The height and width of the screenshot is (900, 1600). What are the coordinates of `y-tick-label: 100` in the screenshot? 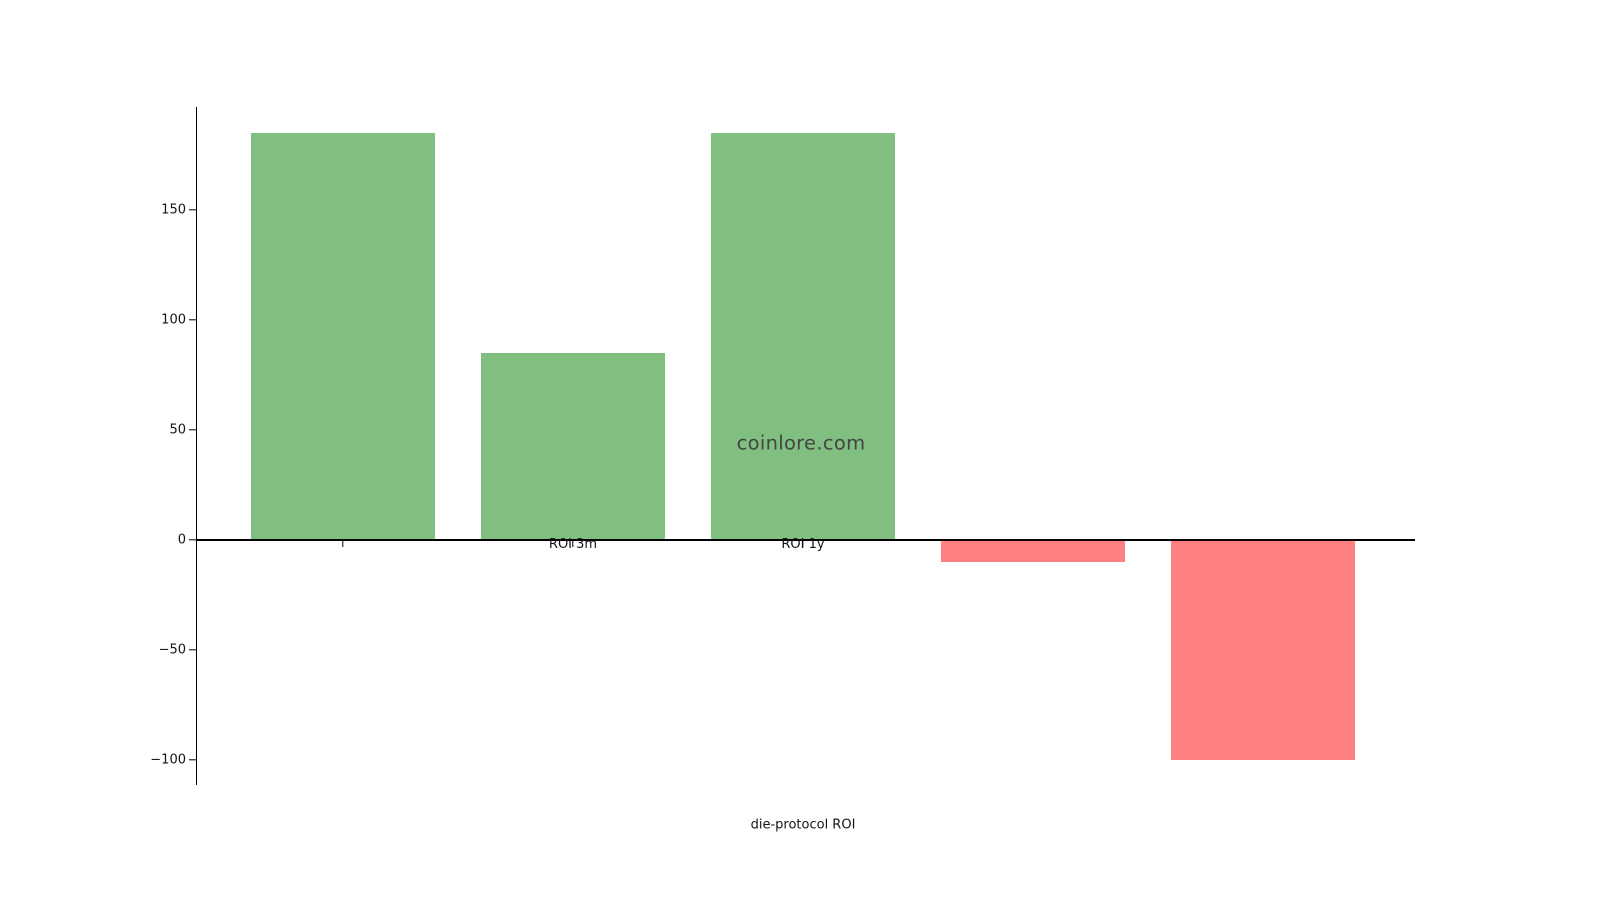 It's located at (173, 320).